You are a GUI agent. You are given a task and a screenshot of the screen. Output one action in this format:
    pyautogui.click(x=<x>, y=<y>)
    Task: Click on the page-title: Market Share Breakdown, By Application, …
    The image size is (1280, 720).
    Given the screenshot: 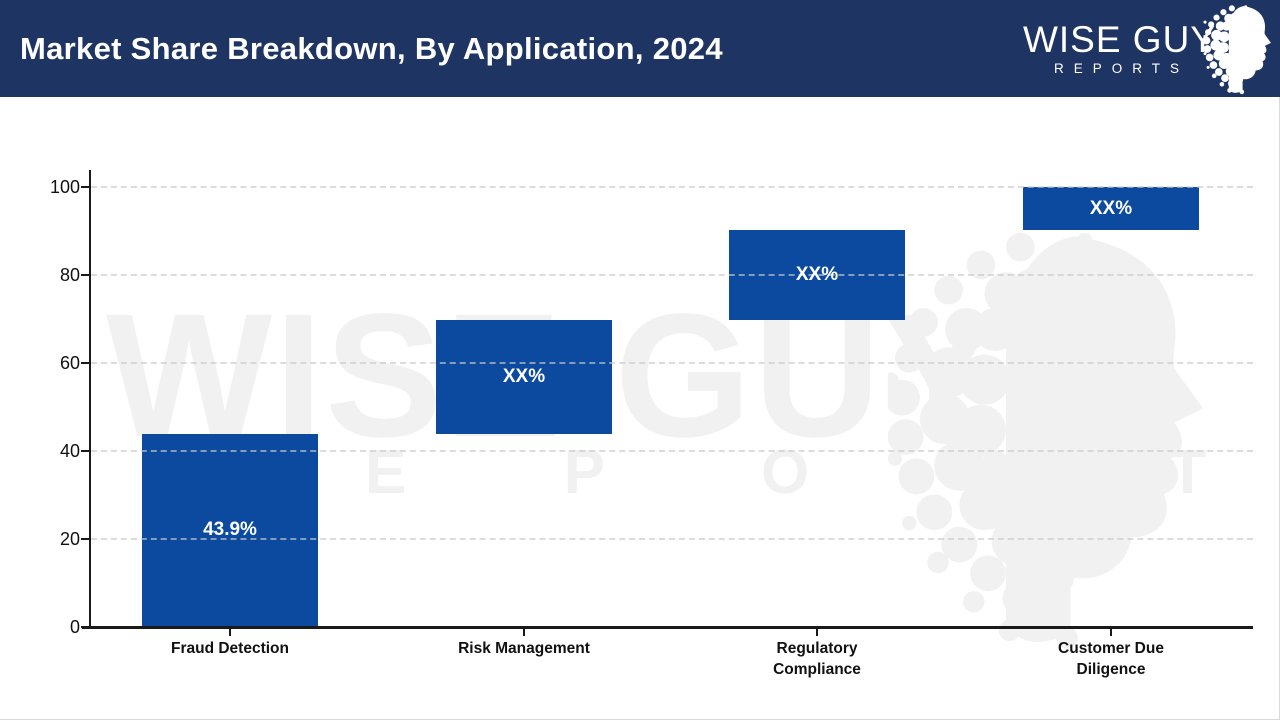 What is the action you would take?
    pyautogui.click(x=371, y=48)
    